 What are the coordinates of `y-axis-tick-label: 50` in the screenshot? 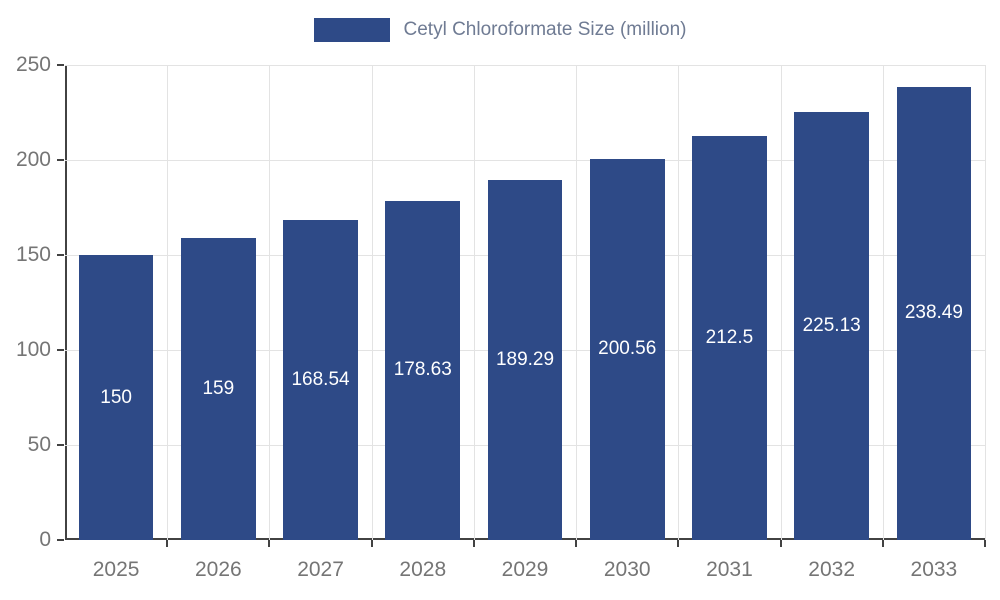 It's located at (39, 444).